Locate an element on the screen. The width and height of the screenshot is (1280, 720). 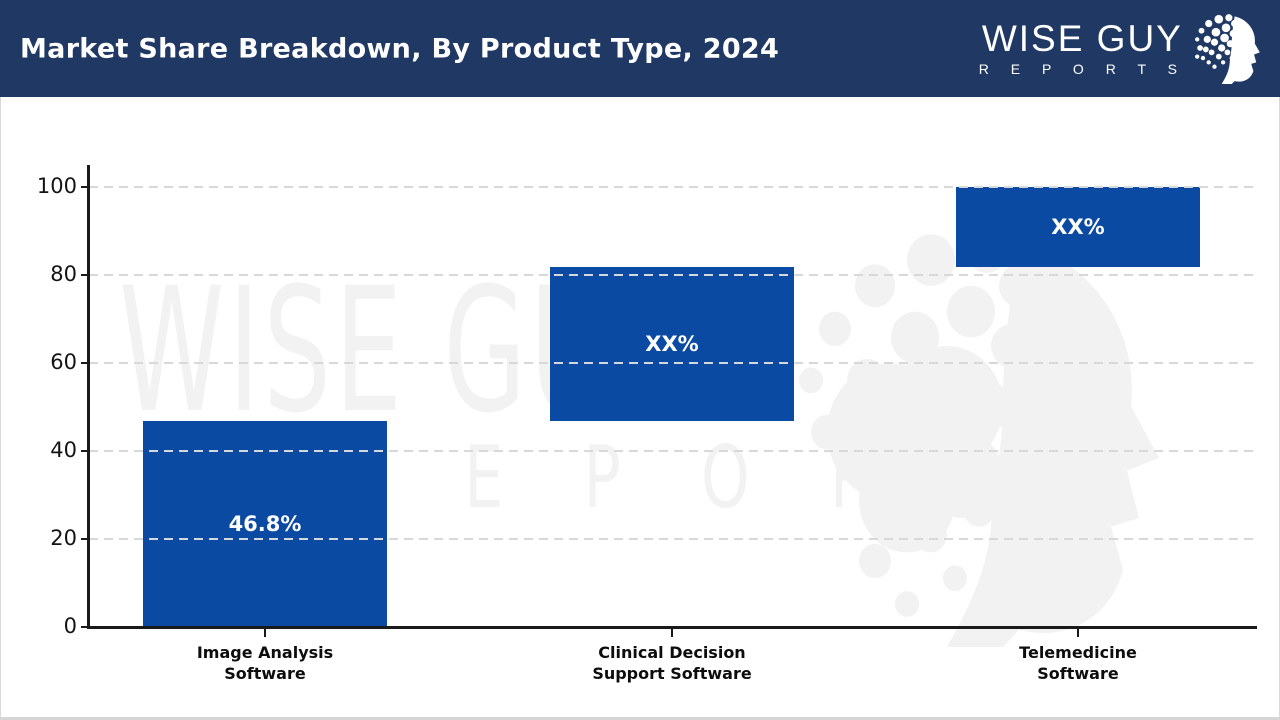
x-category-label: Image Analysis Software is located at coordinates (265, 663).